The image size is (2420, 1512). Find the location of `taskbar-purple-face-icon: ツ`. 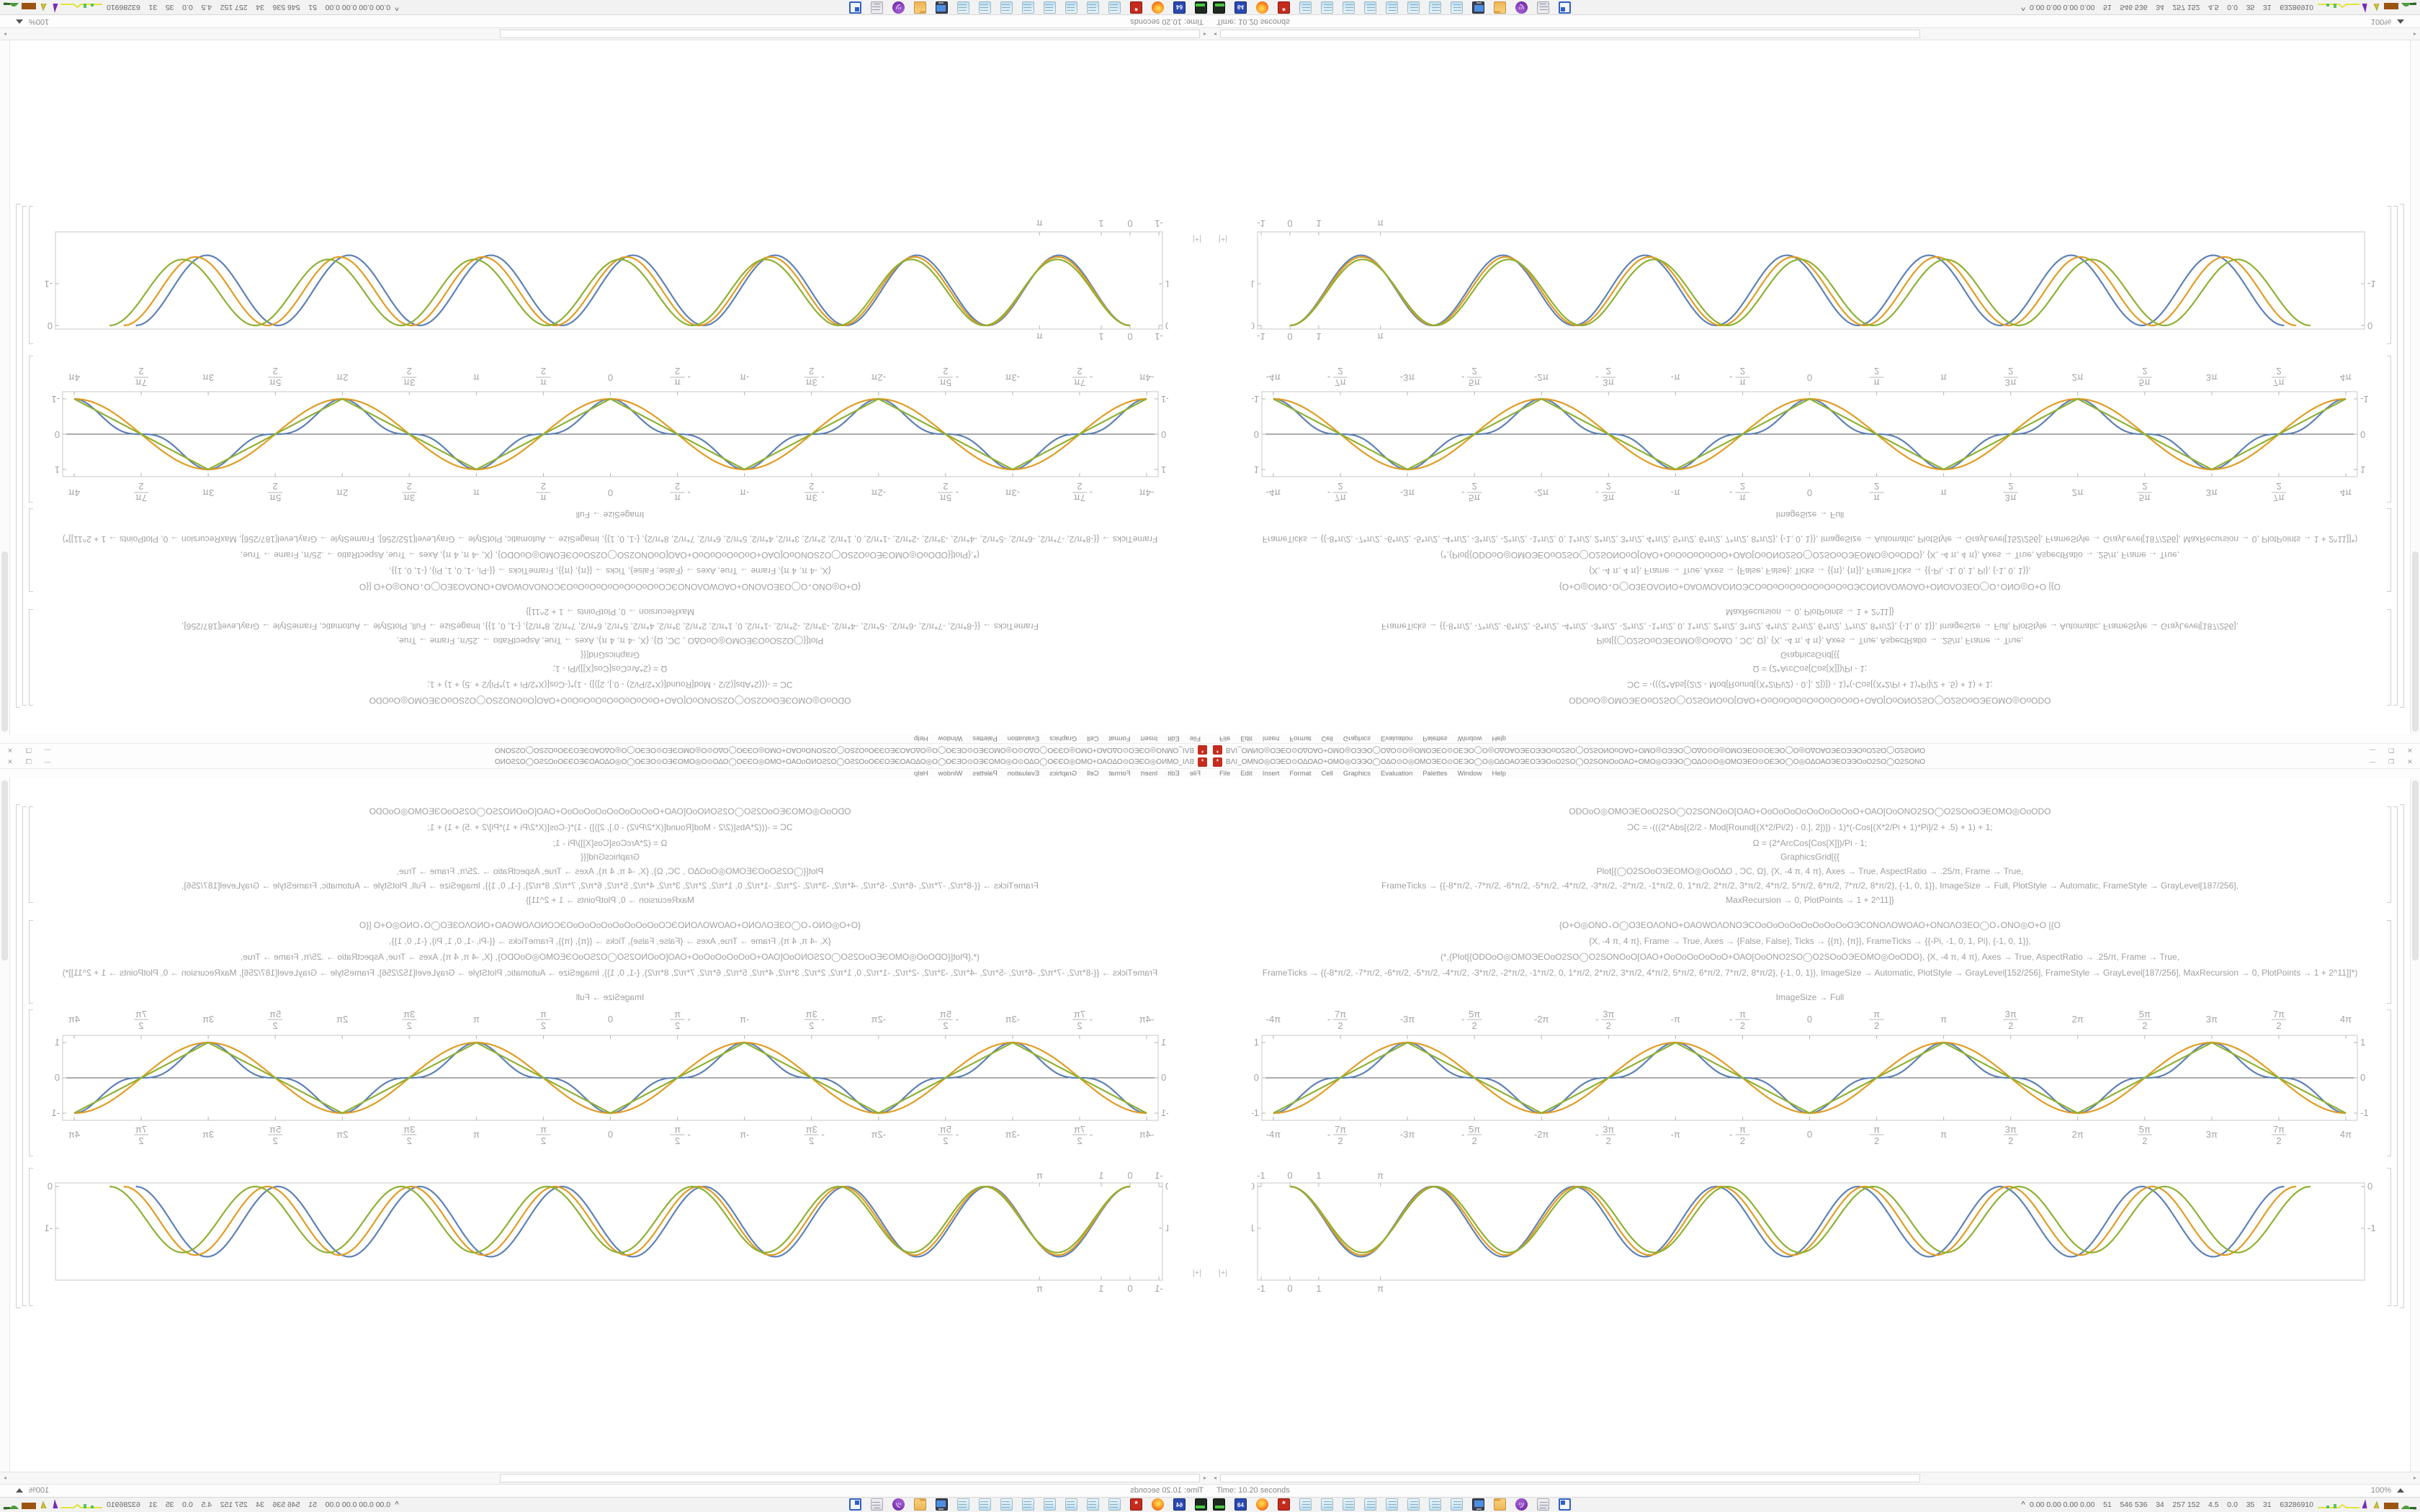

taskbar-purple-face-icon: ツ is located at coordinates (898, 1504).